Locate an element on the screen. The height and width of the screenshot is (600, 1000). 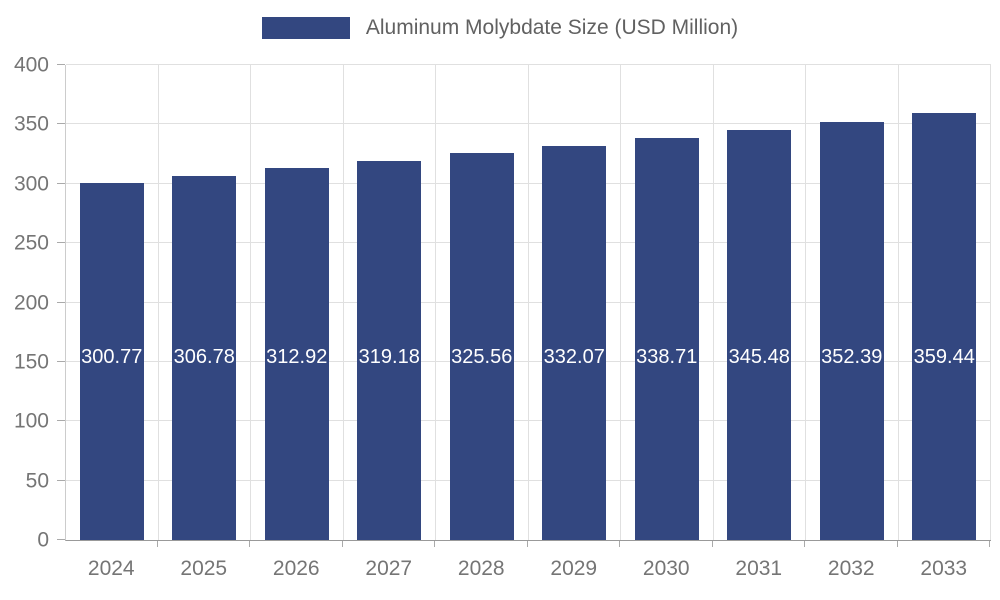
x-axis-tick-label: 2026 is located at coordinates (296, 561).